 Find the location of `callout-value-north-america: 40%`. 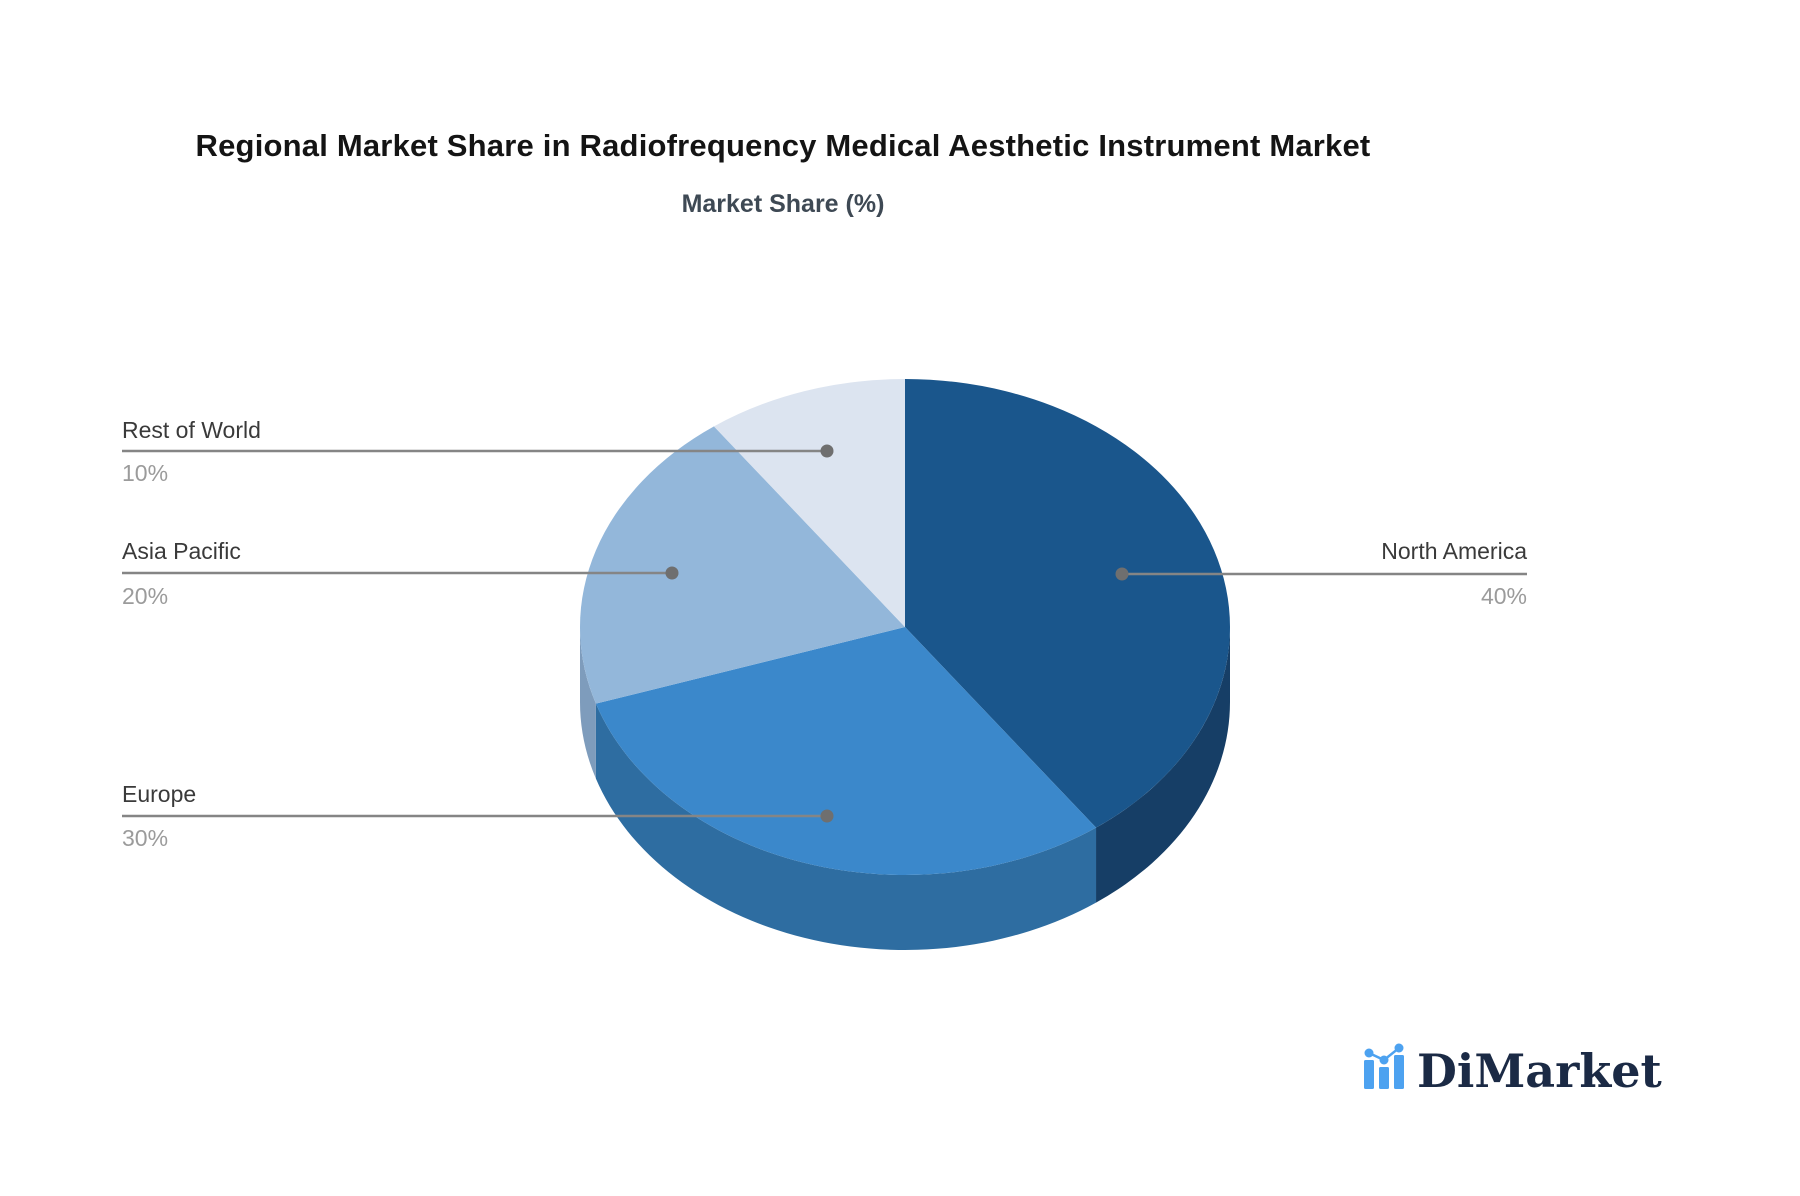

callout-value-north-america: 40% is located at coordinates (1503, 596).